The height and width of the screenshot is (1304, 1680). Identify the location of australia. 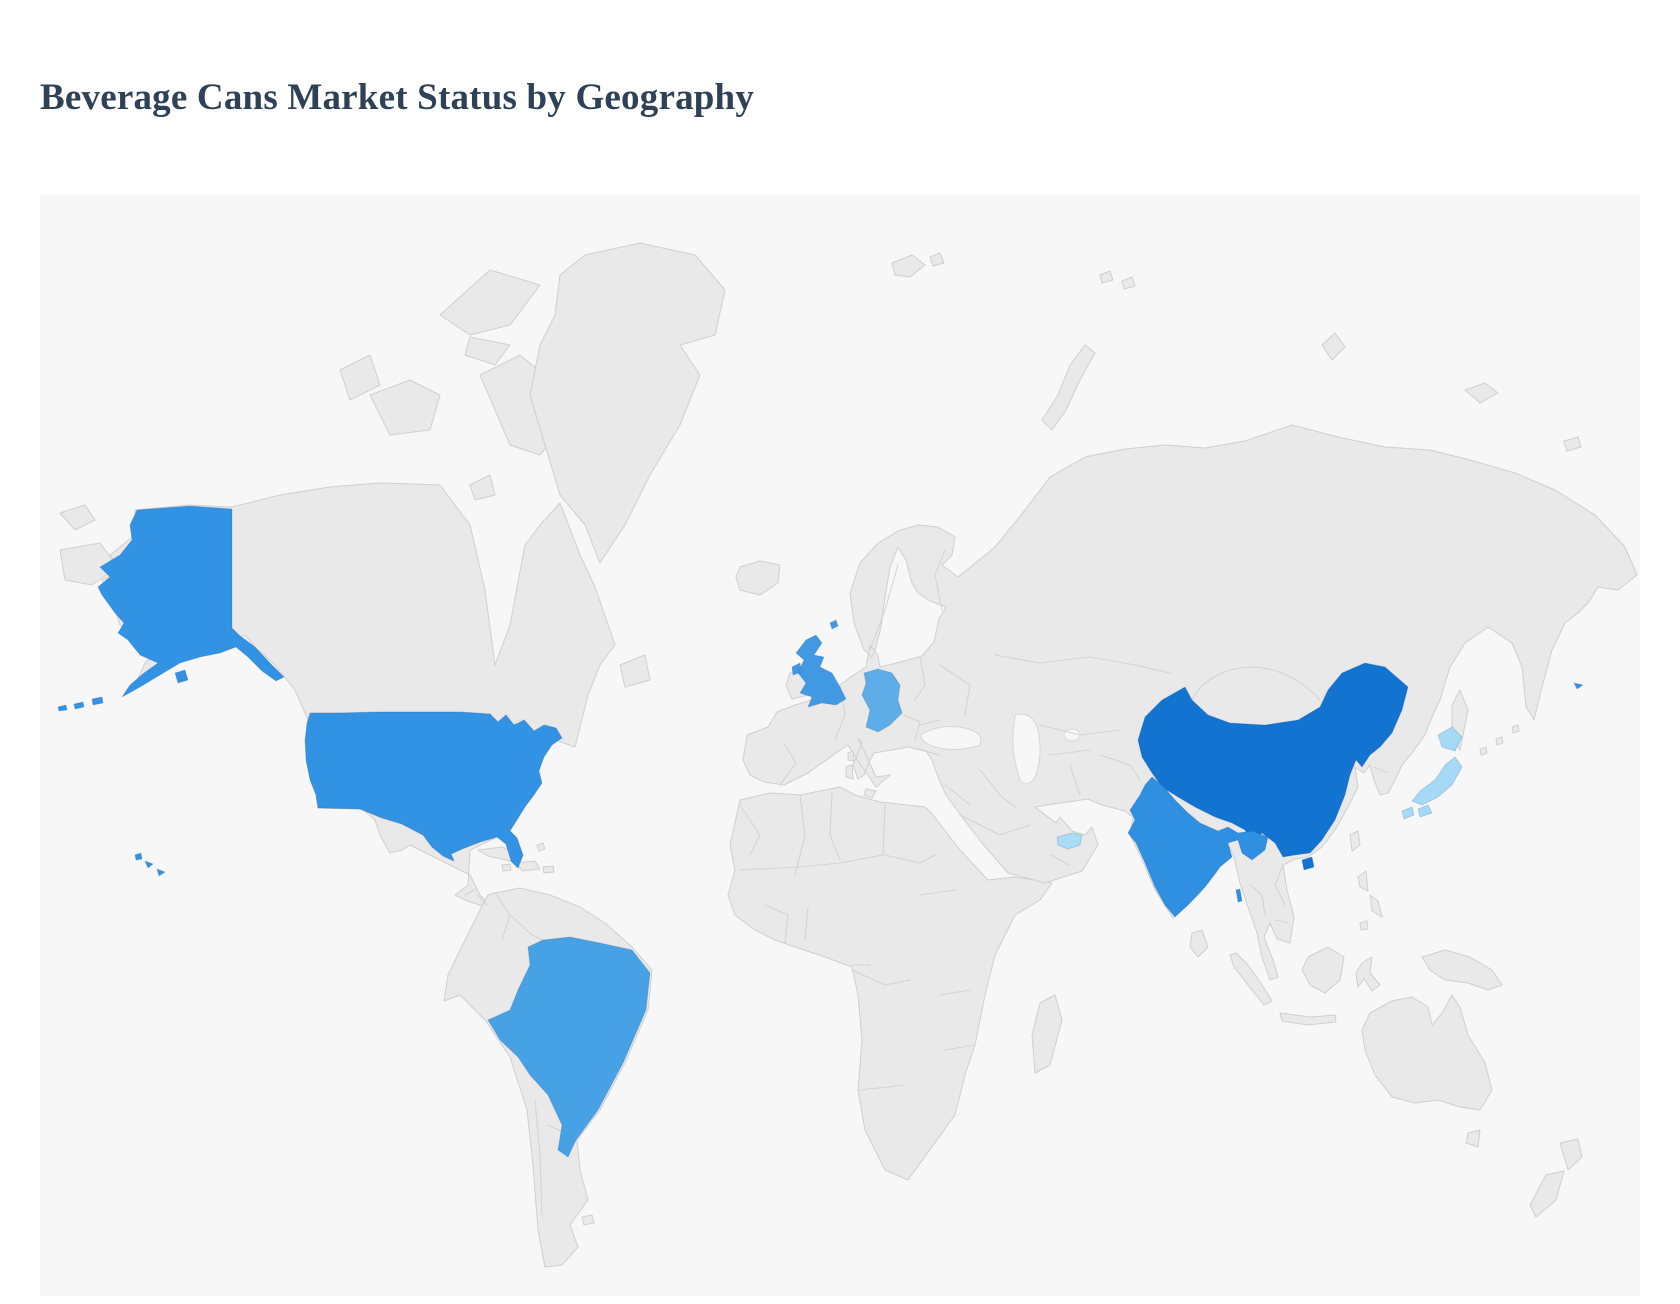
(1427, 1071).